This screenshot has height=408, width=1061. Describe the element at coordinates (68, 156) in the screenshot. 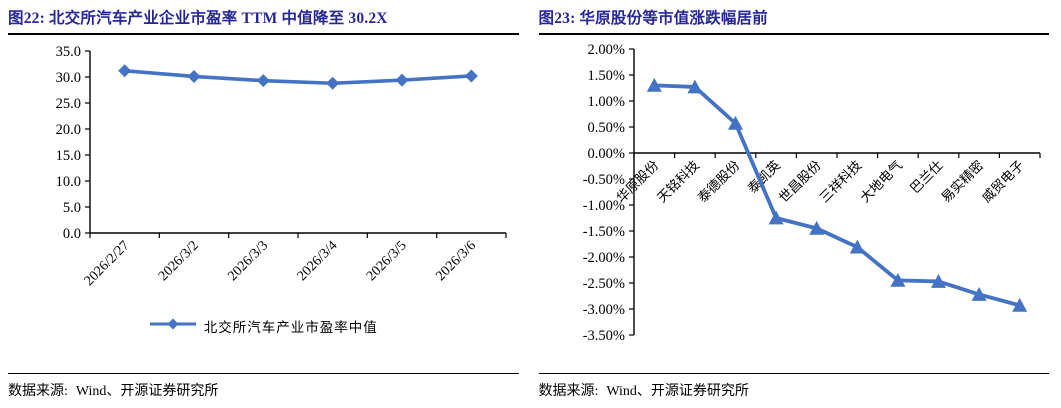

I see `y-axis-tick-label: 15.0` at that location.